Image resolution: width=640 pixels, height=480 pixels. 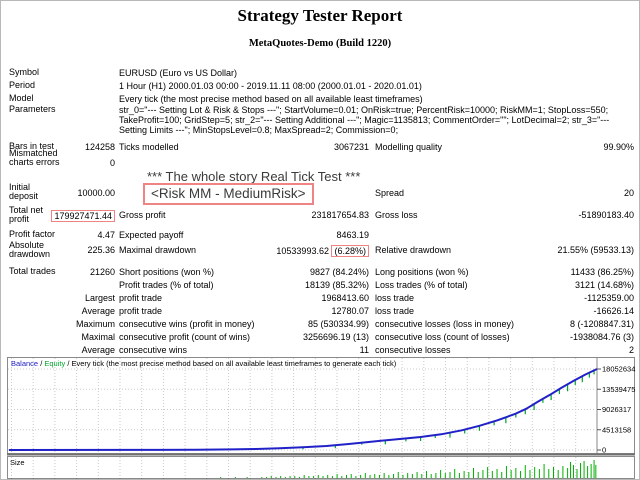 I want to click on metric-value: 231817654.83, so click(x=340, y=215).